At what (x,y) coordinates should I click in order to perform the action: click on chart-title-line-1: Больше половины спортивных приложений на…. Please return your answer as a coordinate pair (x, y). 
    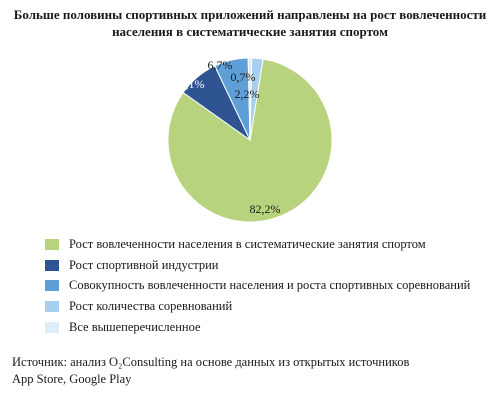
    Looking at the image, I should click on (250, 14).